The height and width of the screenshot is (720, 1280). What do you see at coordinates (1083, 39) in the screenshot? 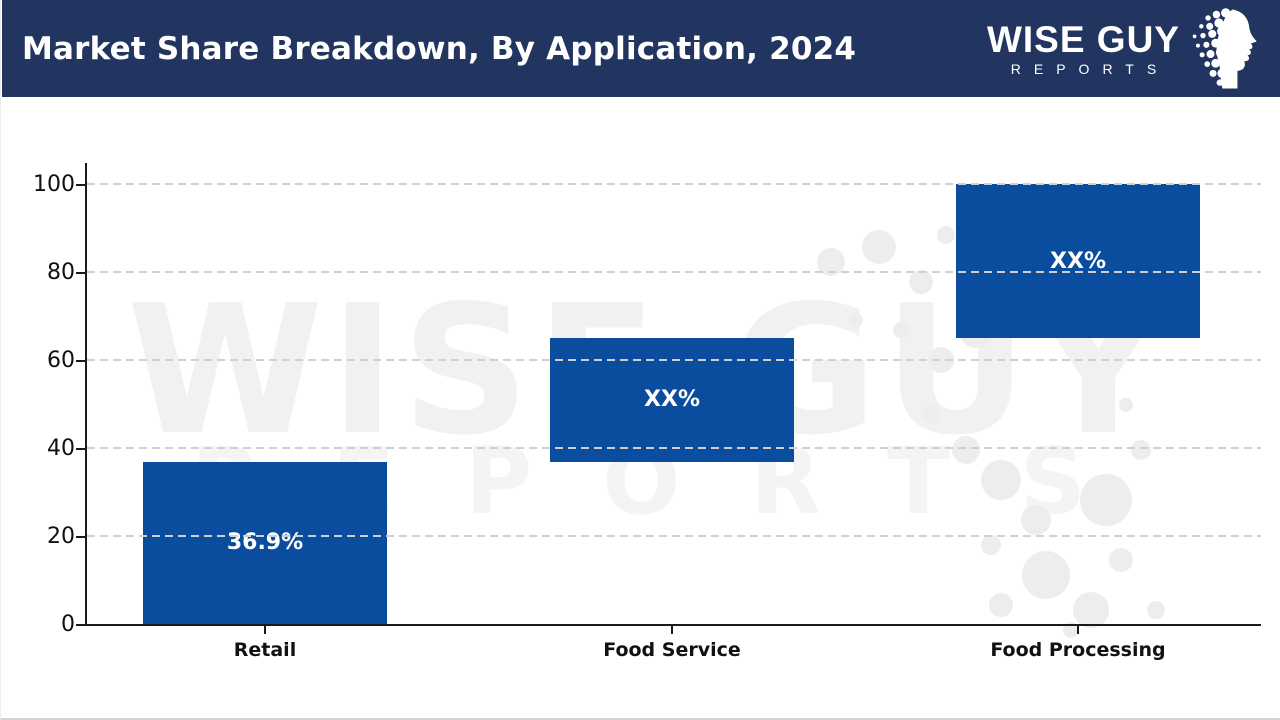
I see `logo-wordmark: WISE GUY` at bounding box center [1083, 39].